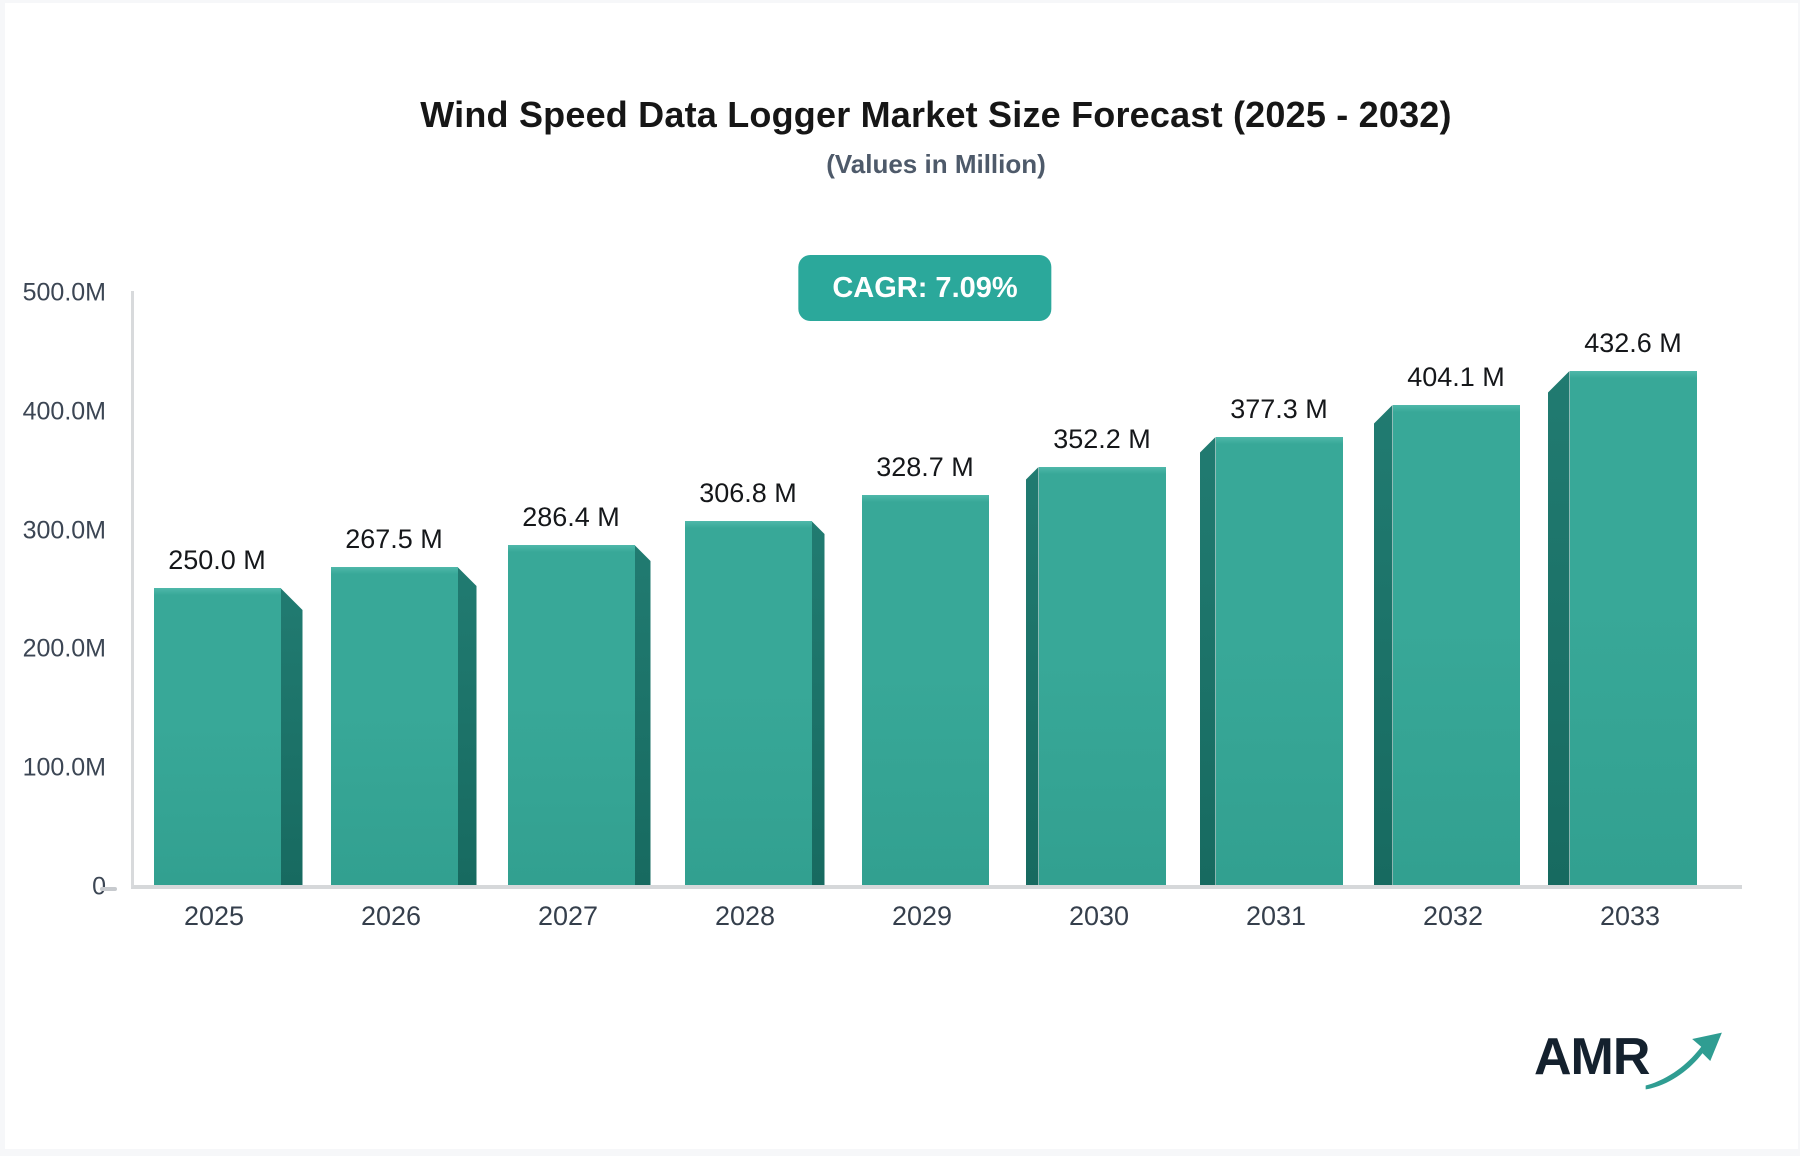  I want to click on bar-side-2026, so click(467, 726).